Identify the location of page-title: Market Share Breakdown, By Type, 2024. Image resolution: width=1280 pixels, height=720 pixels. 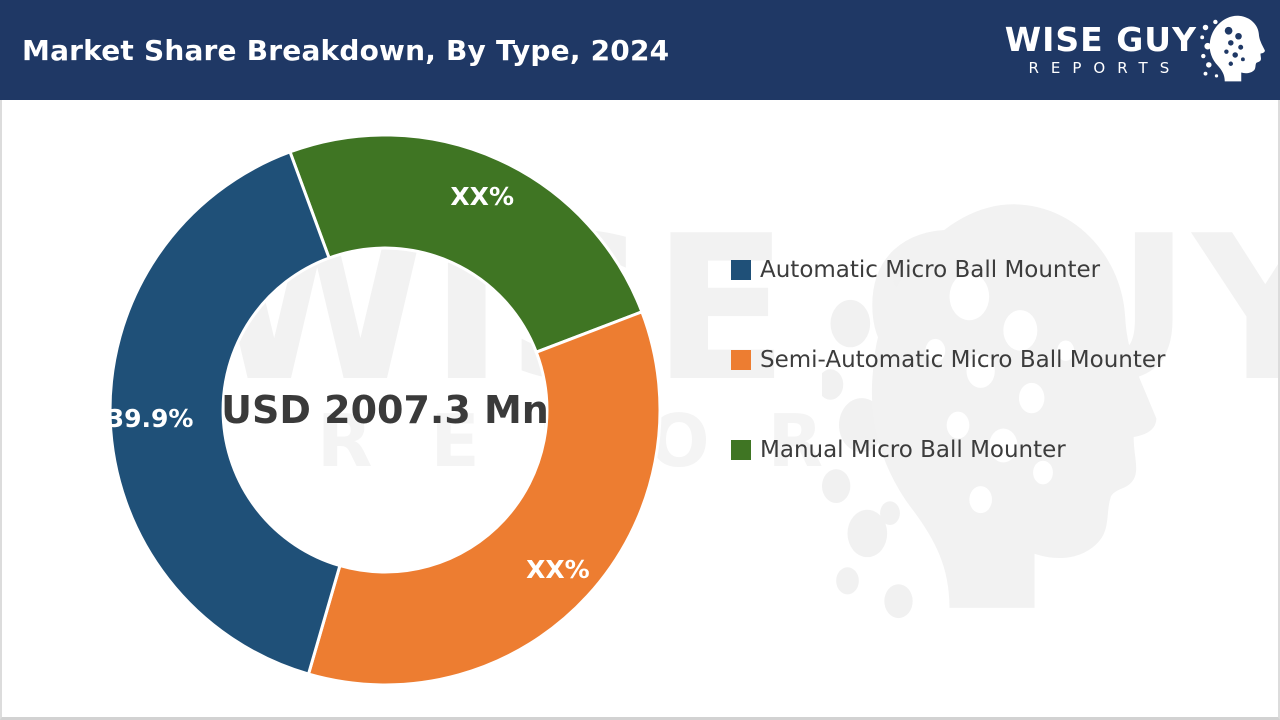
(346, 50).